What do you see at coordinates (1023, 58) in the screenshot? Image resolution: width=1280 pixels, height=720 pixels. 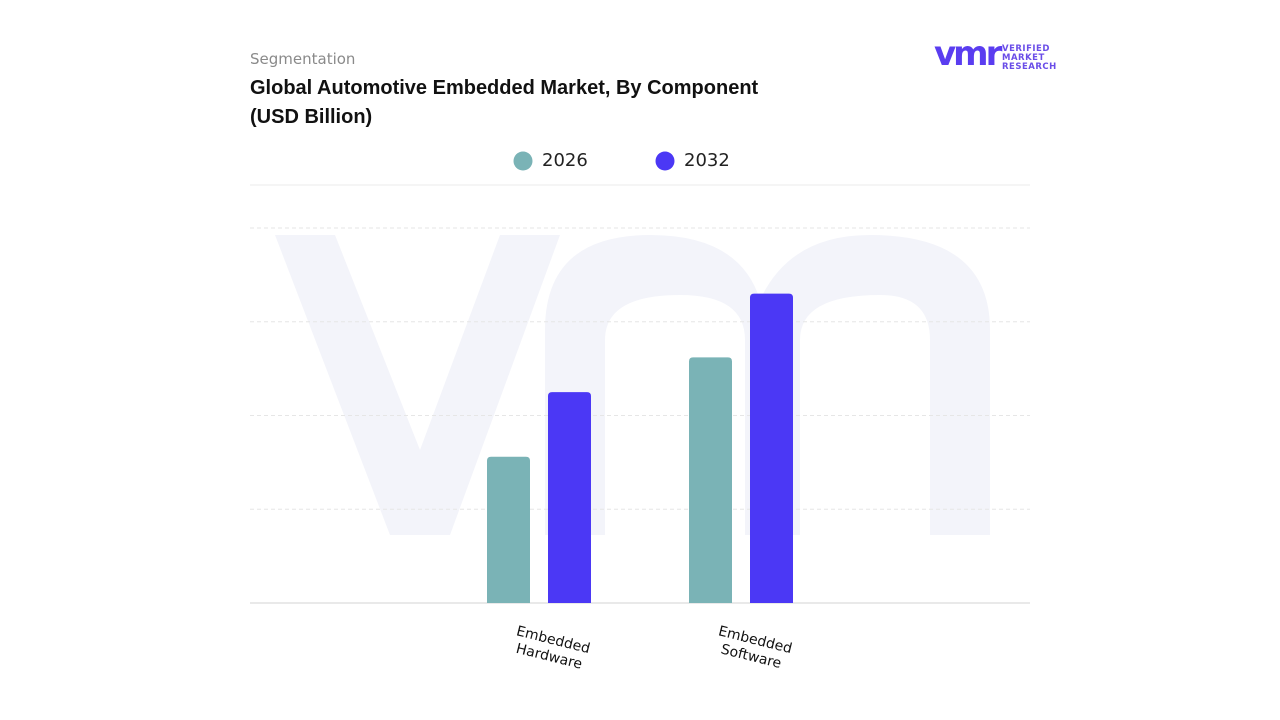 I see `logo-line: MARKET` at bounding box center [1023, 58].